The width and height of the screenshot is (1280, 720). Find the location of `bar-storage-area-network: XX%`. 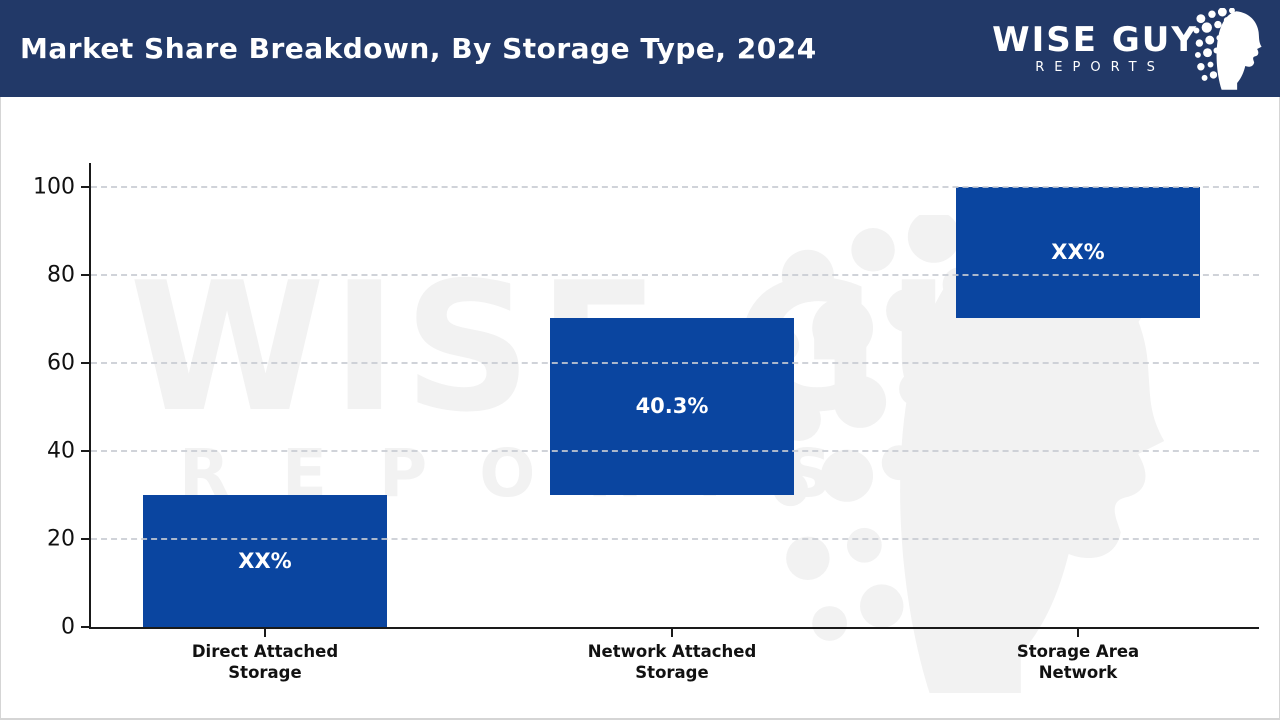

bar-storage-area-network: XX% is located at coordinates (1078, 252).